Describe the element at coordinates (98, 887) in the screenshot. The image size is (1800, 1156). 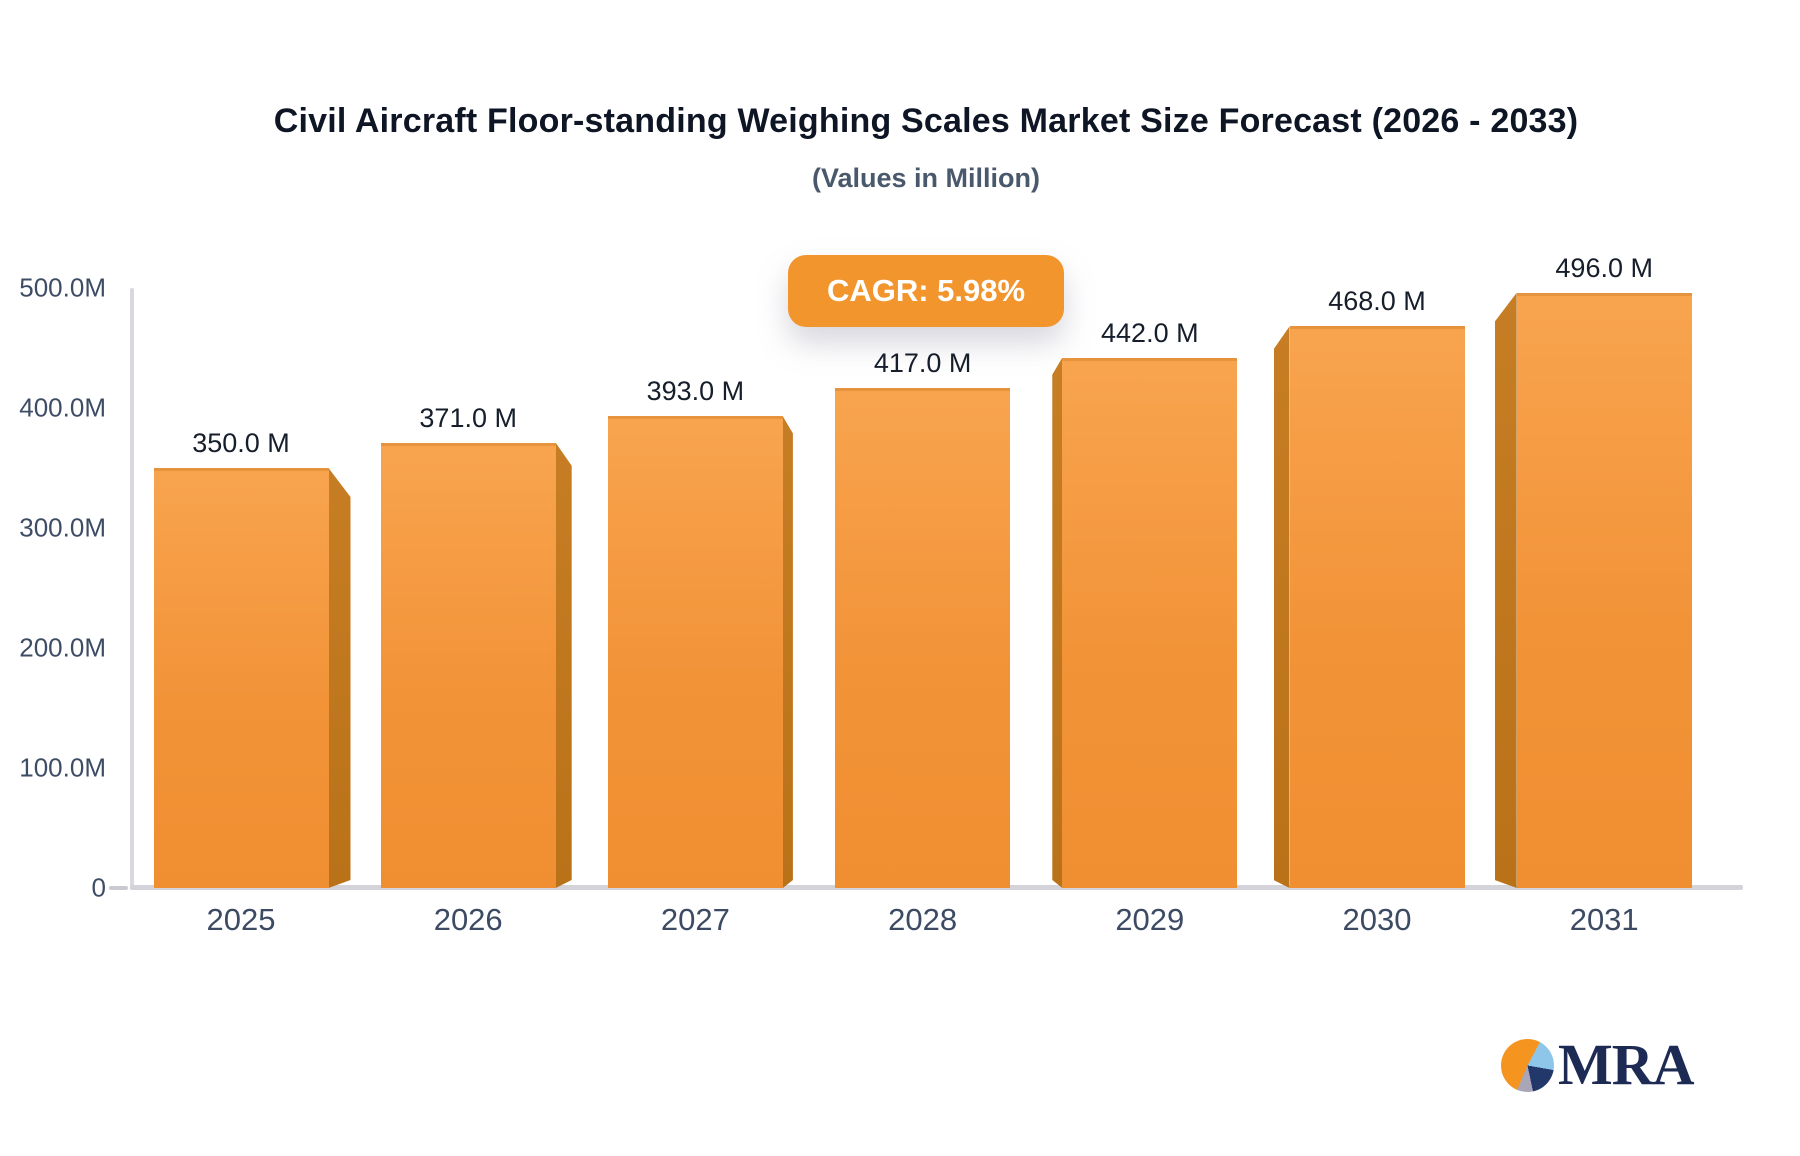
I see `y-axis-tick-label: 0` at that location.